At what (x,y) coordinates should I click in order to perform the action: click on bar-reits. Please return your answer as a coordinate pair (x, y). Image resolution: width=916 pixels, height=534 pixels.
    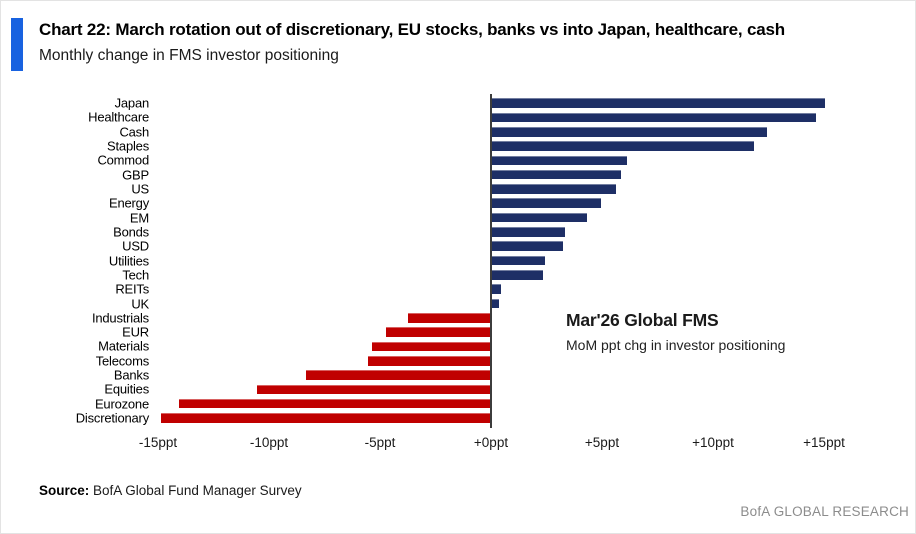
    Looking at the image, I should click on (496, 289).